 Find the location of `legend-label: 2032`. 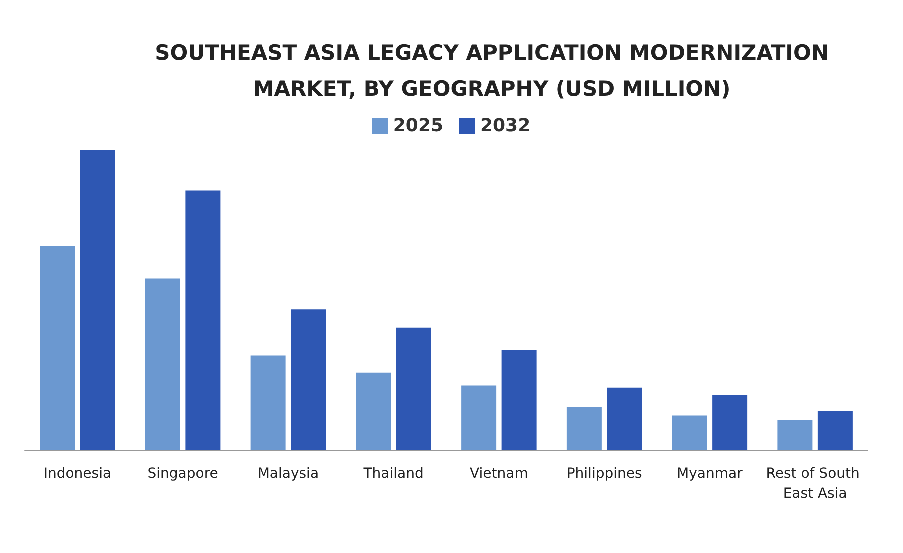

legend-label: 2032 is located at coordinates (505, 126).